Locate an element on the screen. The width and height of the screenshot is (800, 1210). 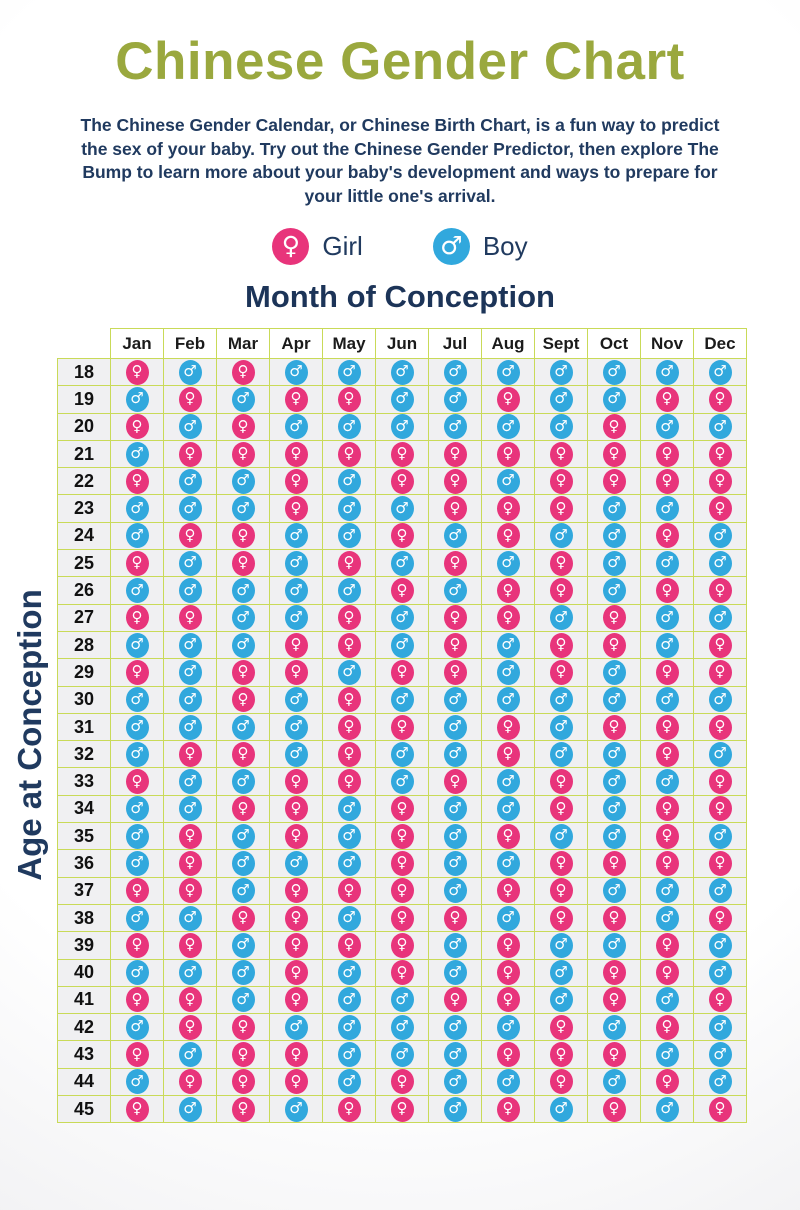
gender-cell-age37-feb: ♀ is located at coordinates (190, 890).